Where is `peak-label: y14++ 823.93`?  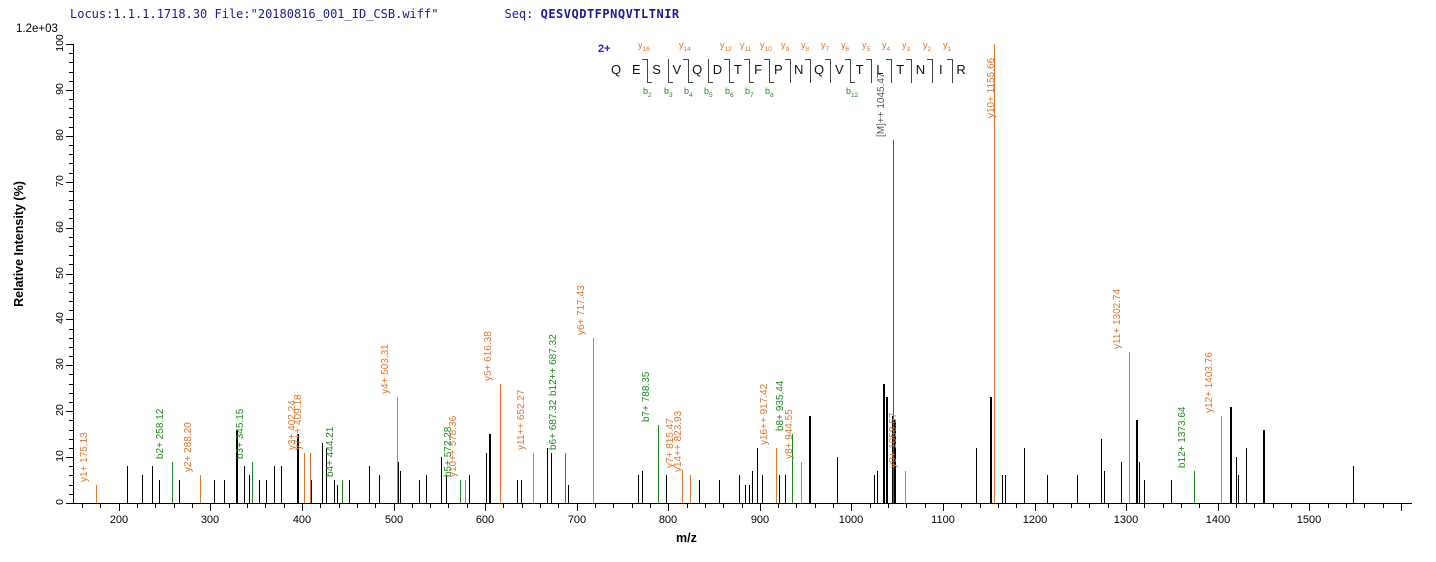
peak-label: y14++ 823.93 is located at coordinates (678, 442).